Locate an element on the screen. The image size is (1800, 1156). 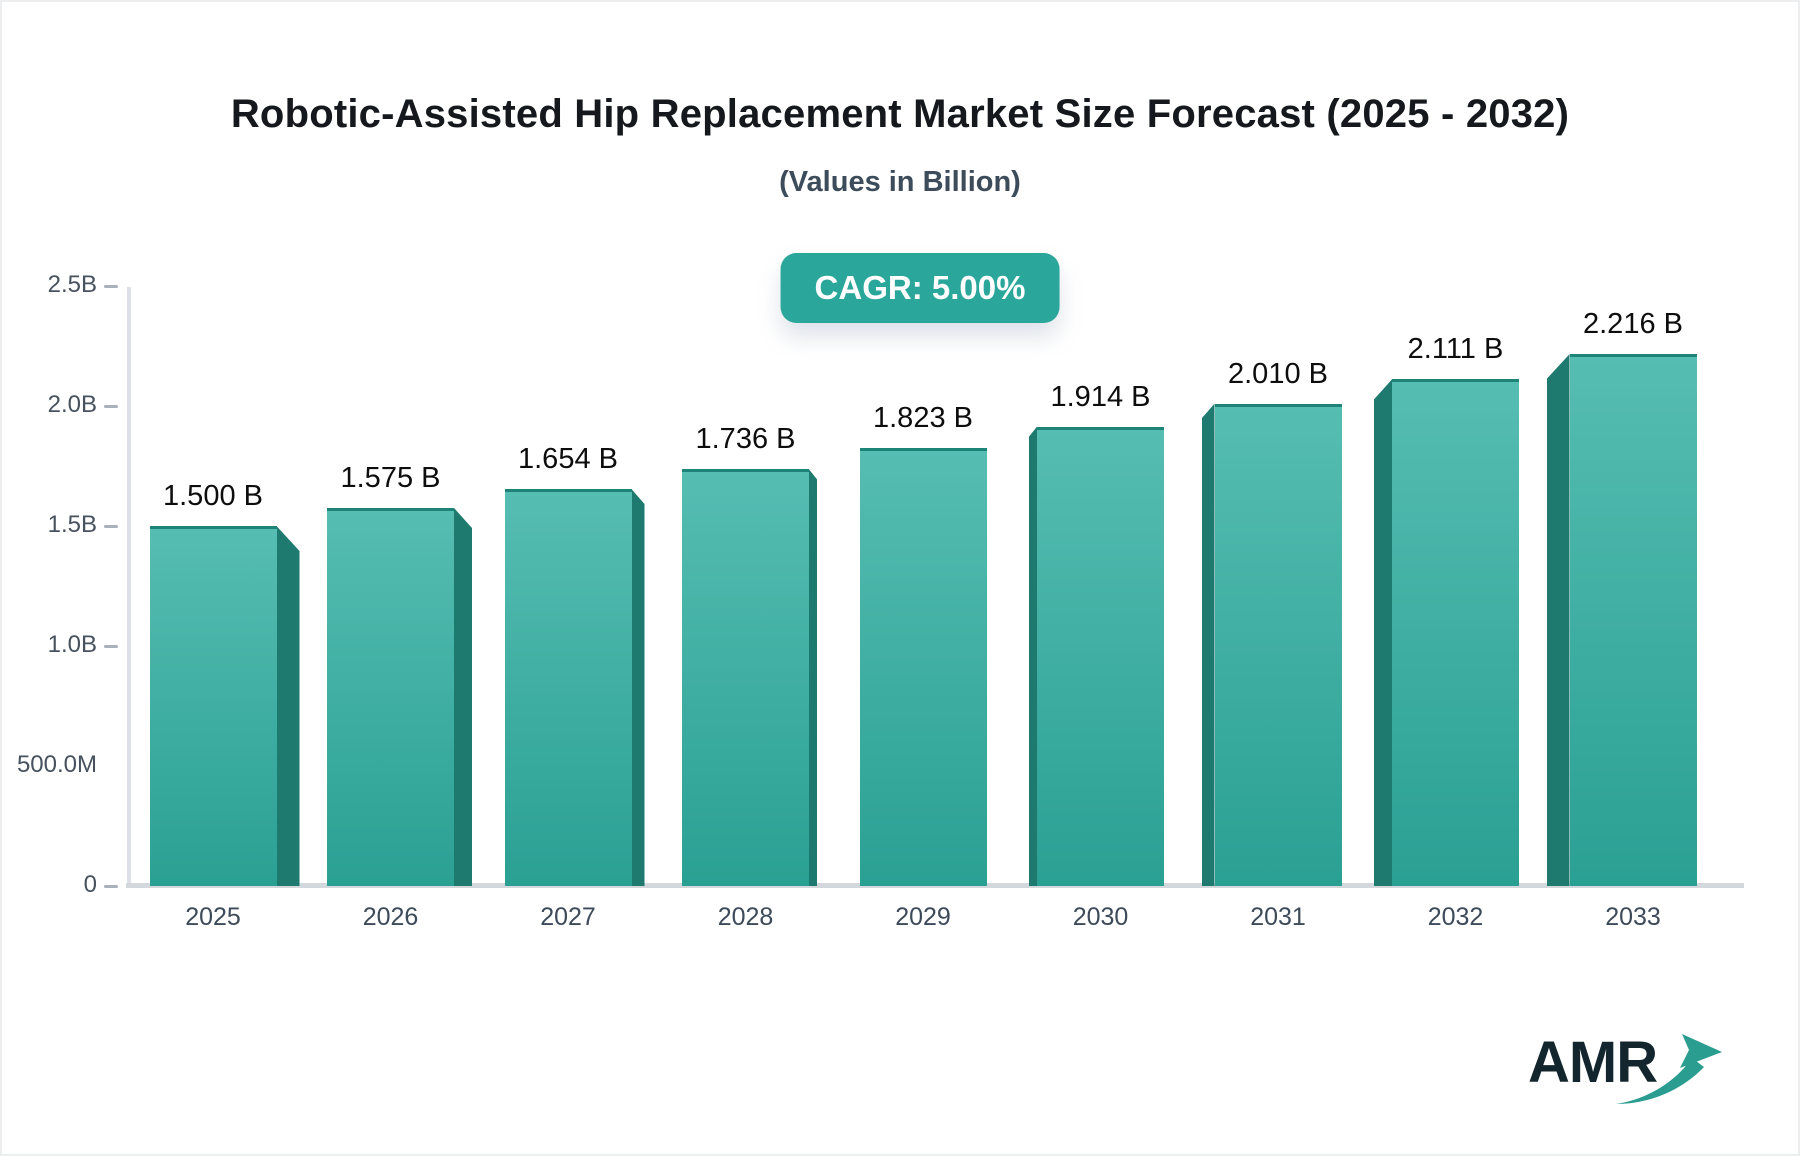
x-axis-label-2027: 2027 is located at coordinates (568, 917).